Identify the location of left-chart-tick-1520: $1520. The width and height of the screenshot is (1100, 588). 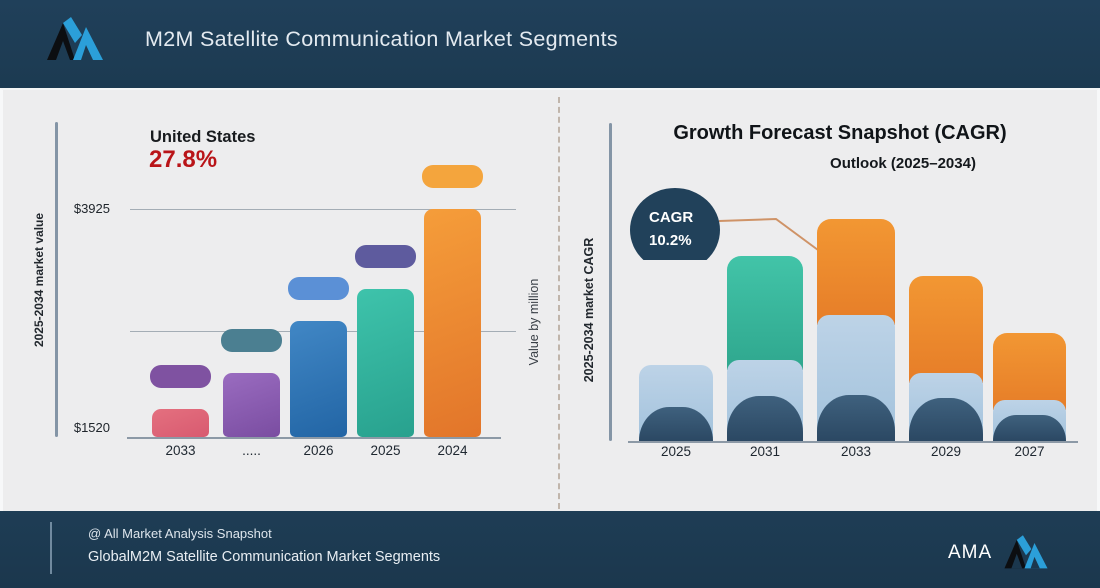
(91, 427).